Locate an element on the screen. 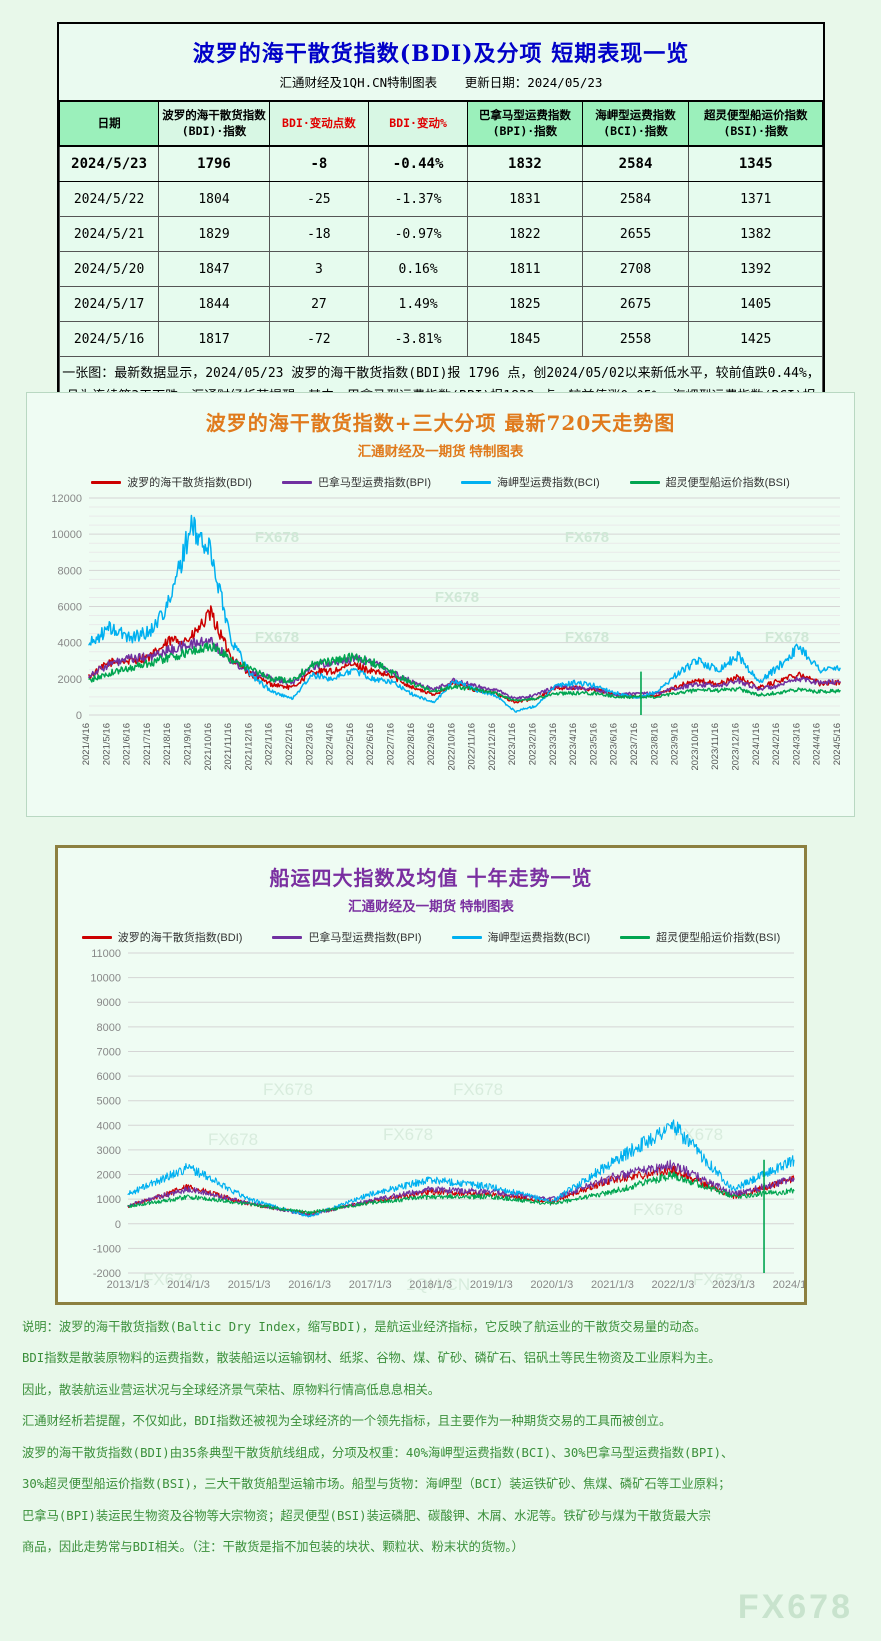 This screenshot has width=881, height=1641. svg-text: 4000 is located at coordinates (70, 644).